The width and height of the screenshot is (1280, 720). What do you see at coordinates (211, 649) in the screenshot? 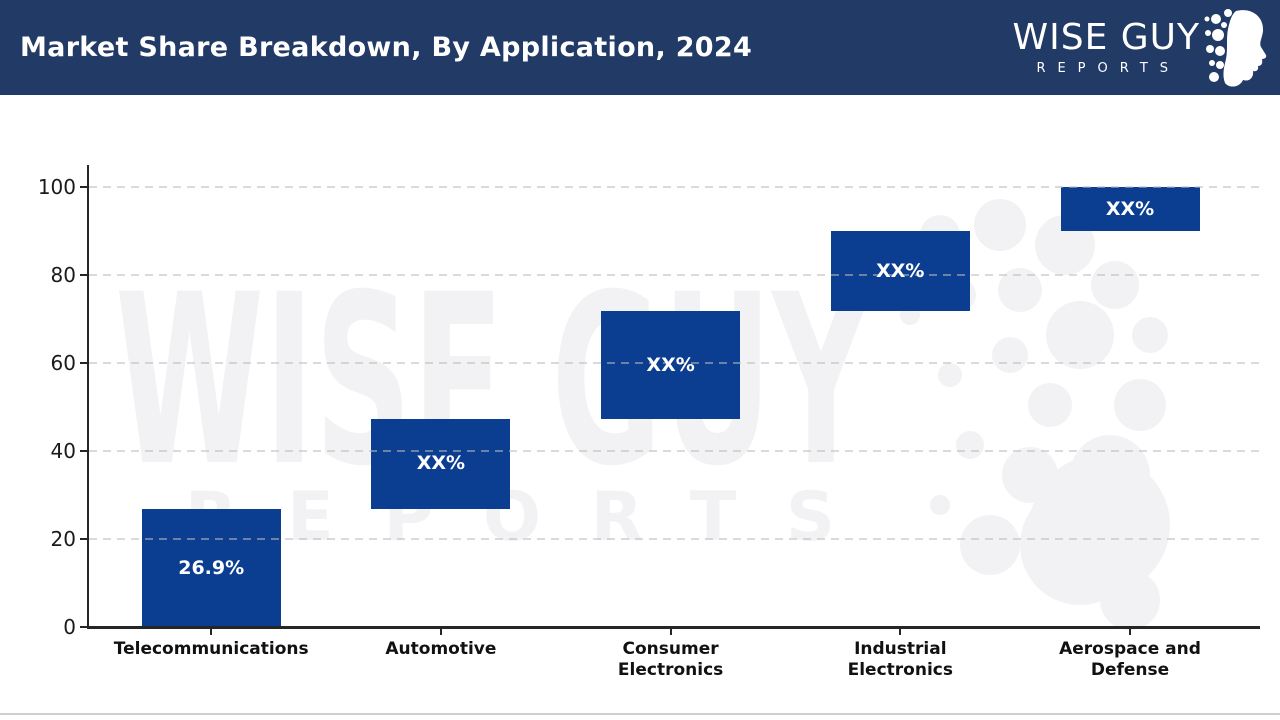
I see `x-axis-category-label: Telecommunications` at bounding box center [211, 649].